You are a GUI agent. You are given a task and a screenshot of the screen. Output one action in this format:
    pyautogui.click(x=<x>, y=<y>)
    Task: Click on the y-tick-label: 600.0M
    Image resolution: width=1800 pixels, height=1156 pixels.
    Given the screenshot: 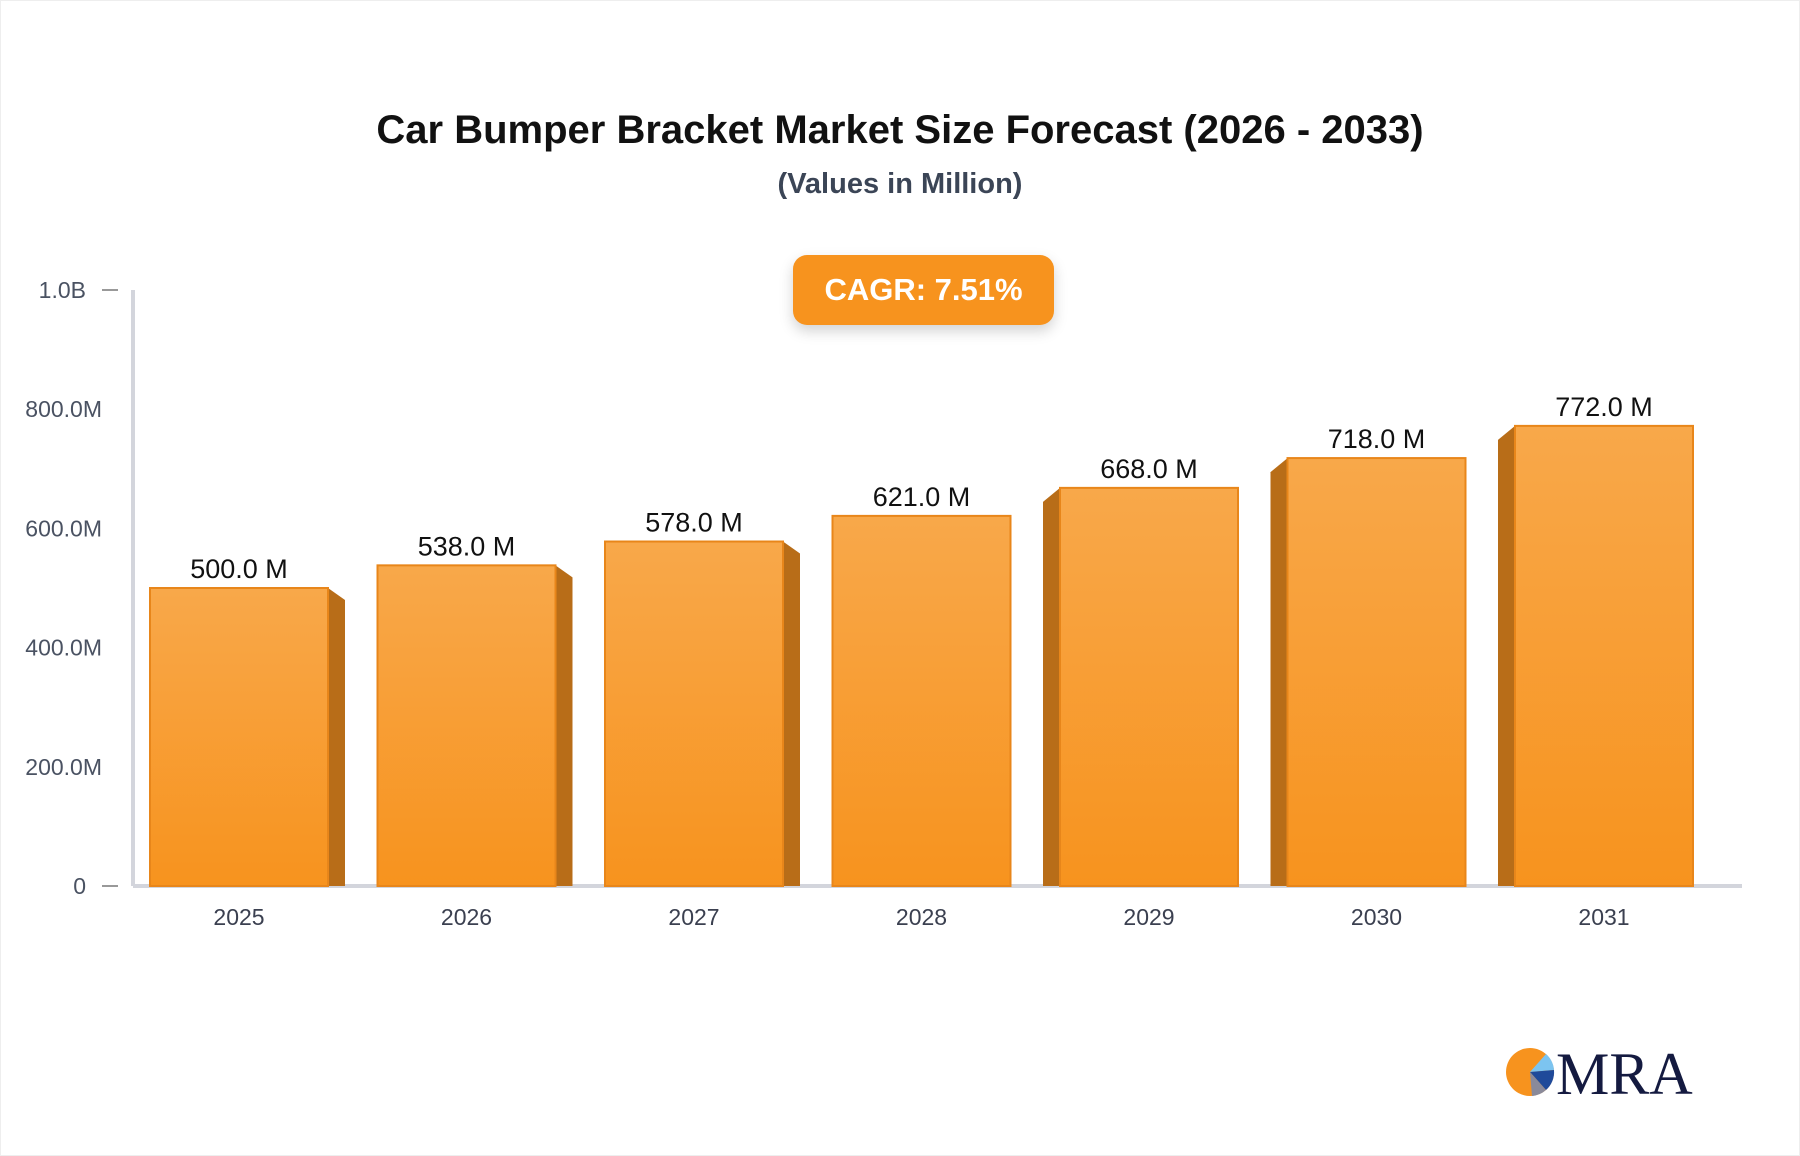 What is the action you would take?
    pyautogui.click(x=63, y=528)
    